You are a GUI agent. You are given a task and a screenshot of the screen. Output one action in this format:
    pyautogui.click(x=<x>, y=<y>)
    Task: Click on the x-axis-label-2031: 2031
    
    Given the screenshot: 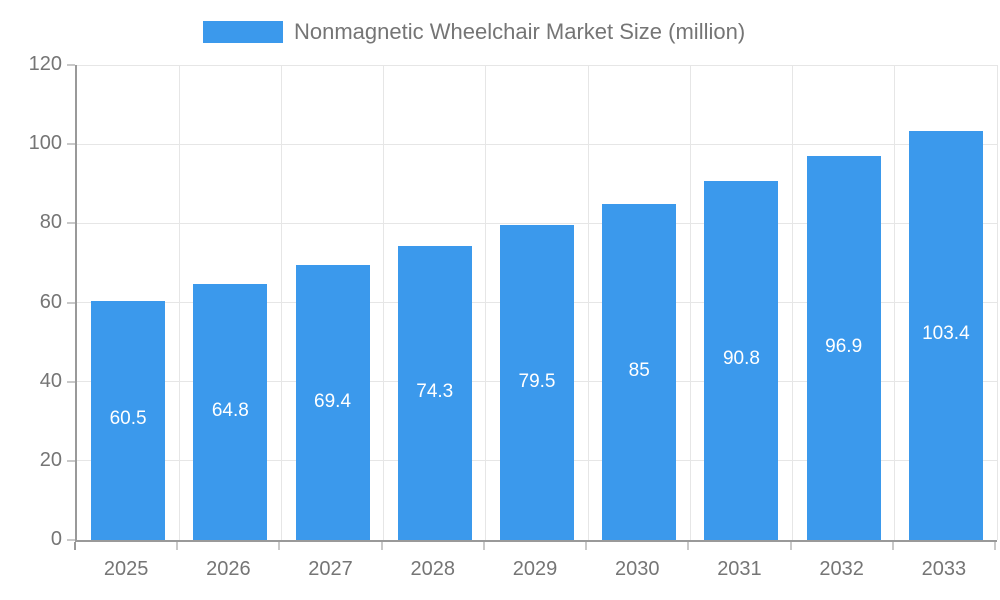 What is the action you would take?
    pyautogui.click(x=739, y=569)
    